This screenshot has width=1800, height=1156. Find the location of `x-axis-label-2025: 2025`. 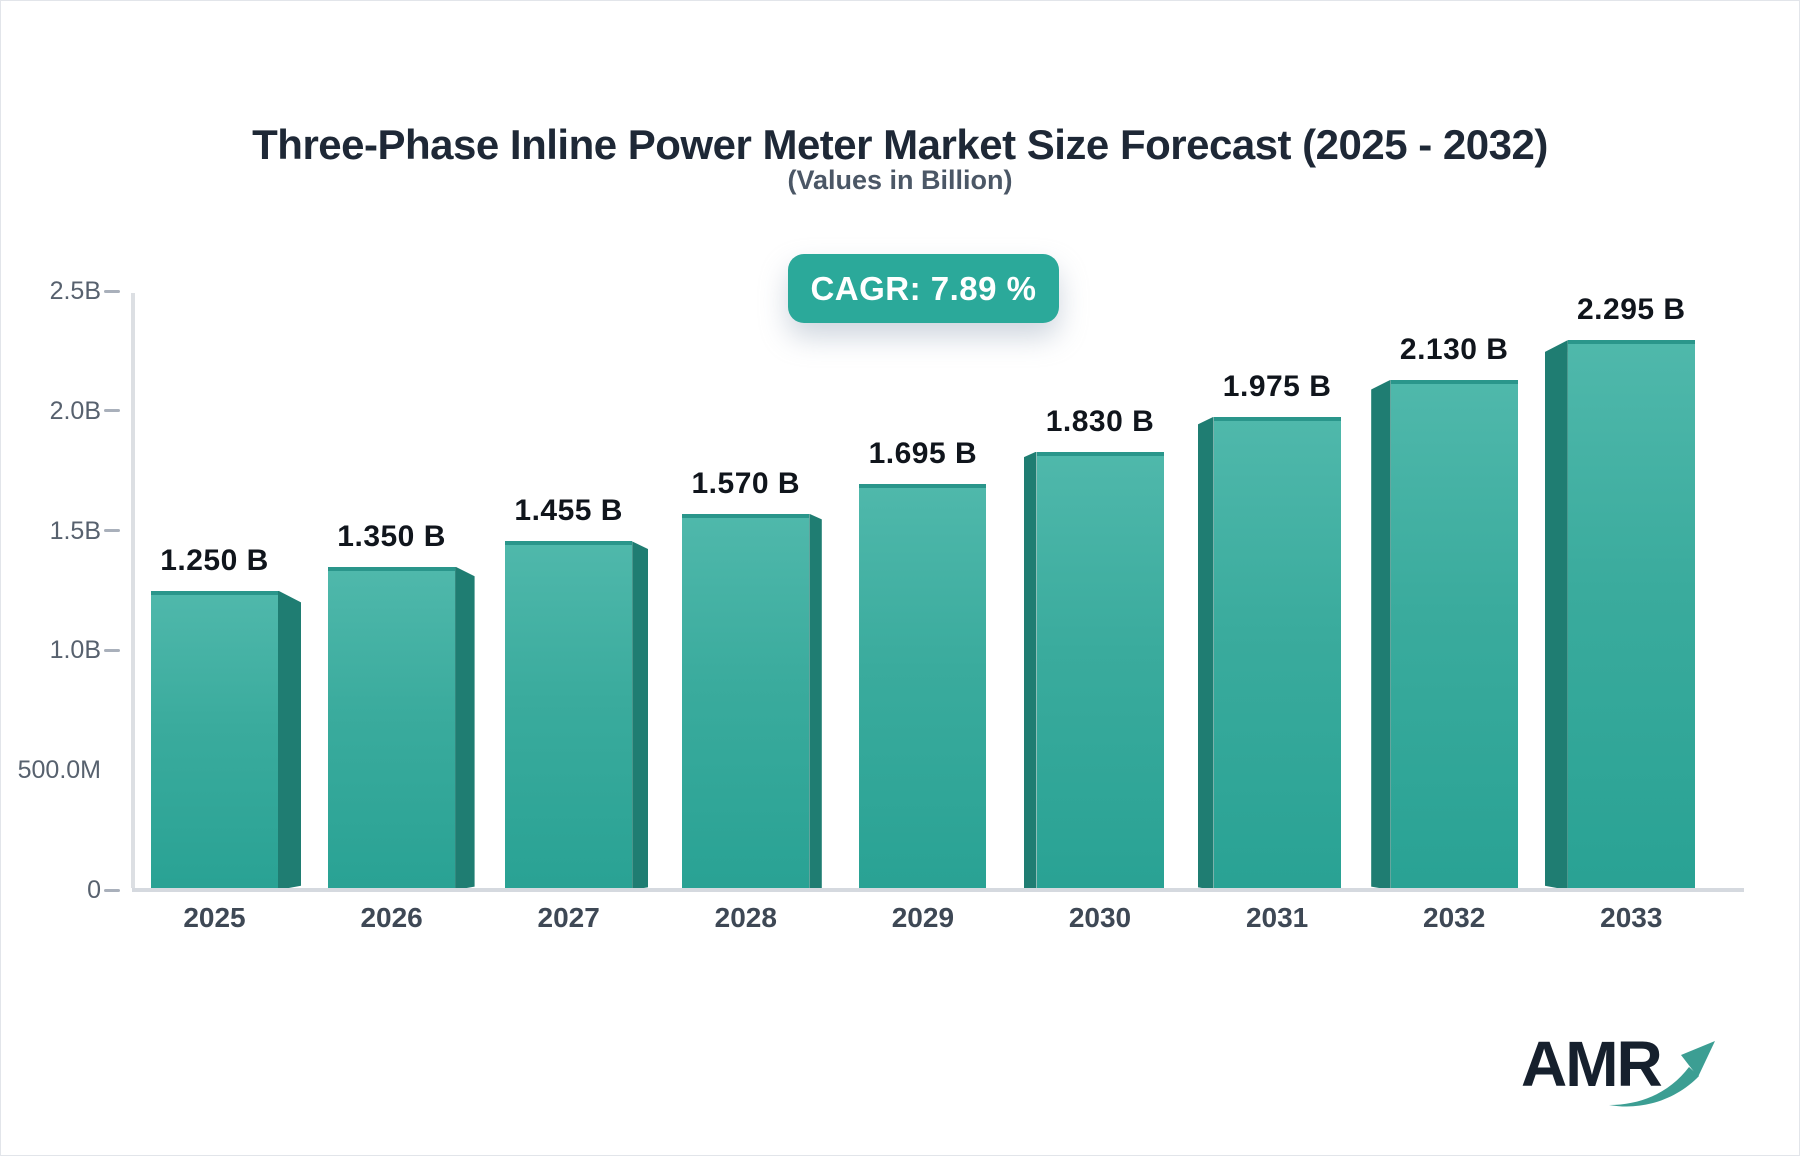

x-axis-label-2025: 2025 is located at coordinates (214, 917).